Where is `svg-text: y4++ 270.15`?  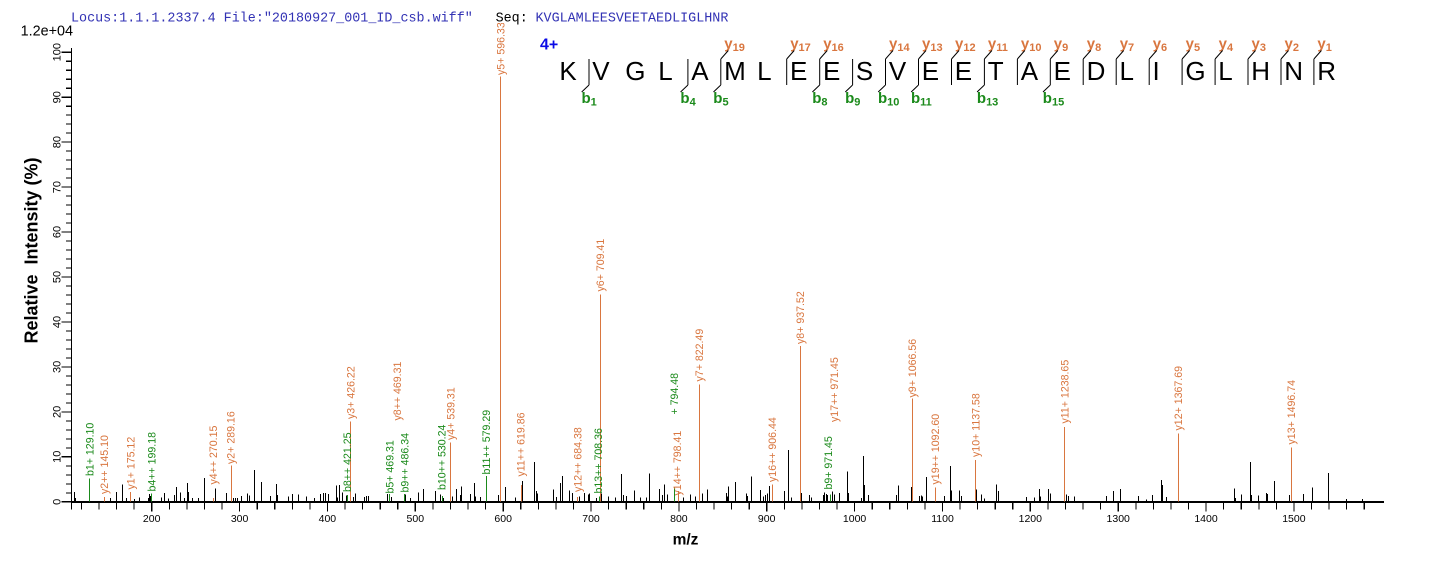 svg-text: y4++ 270.15 is located at coordinates (214, 454).